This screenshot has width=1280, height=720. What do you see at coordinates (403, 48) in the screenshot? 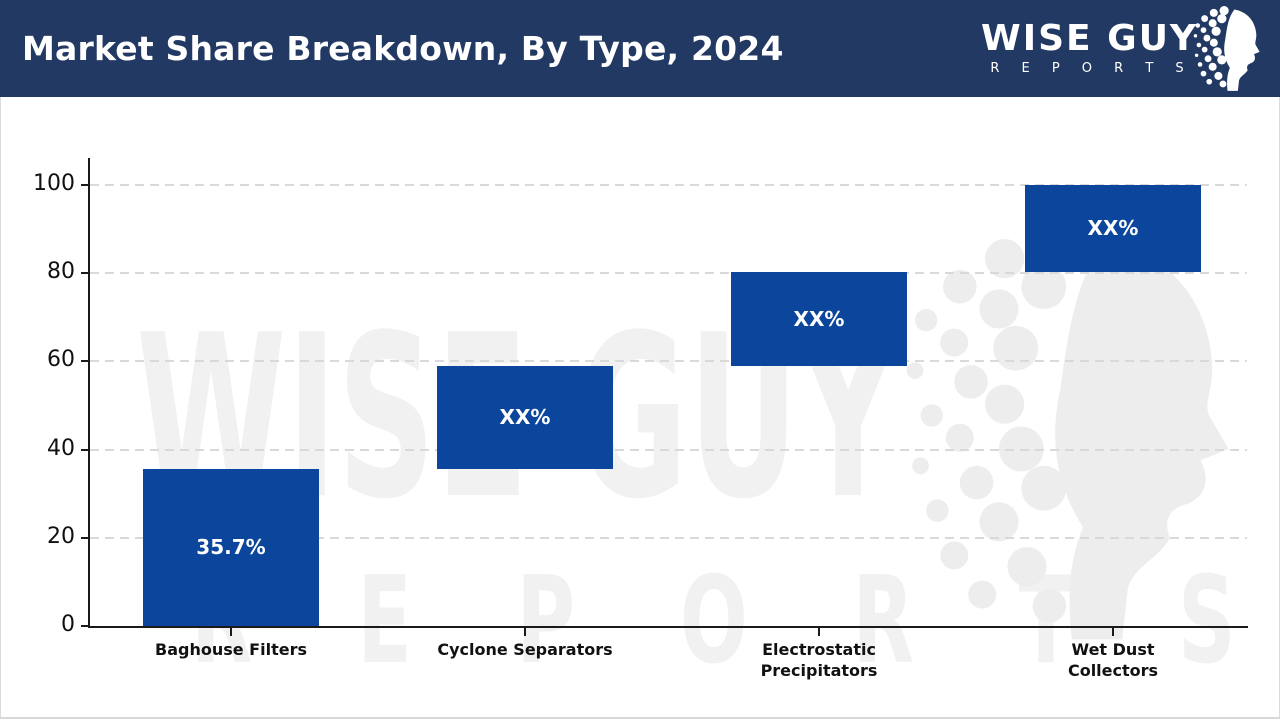
I see `chart-title: Market Share Breakdown, By Type, 2024` at bounding box center [403, 48].